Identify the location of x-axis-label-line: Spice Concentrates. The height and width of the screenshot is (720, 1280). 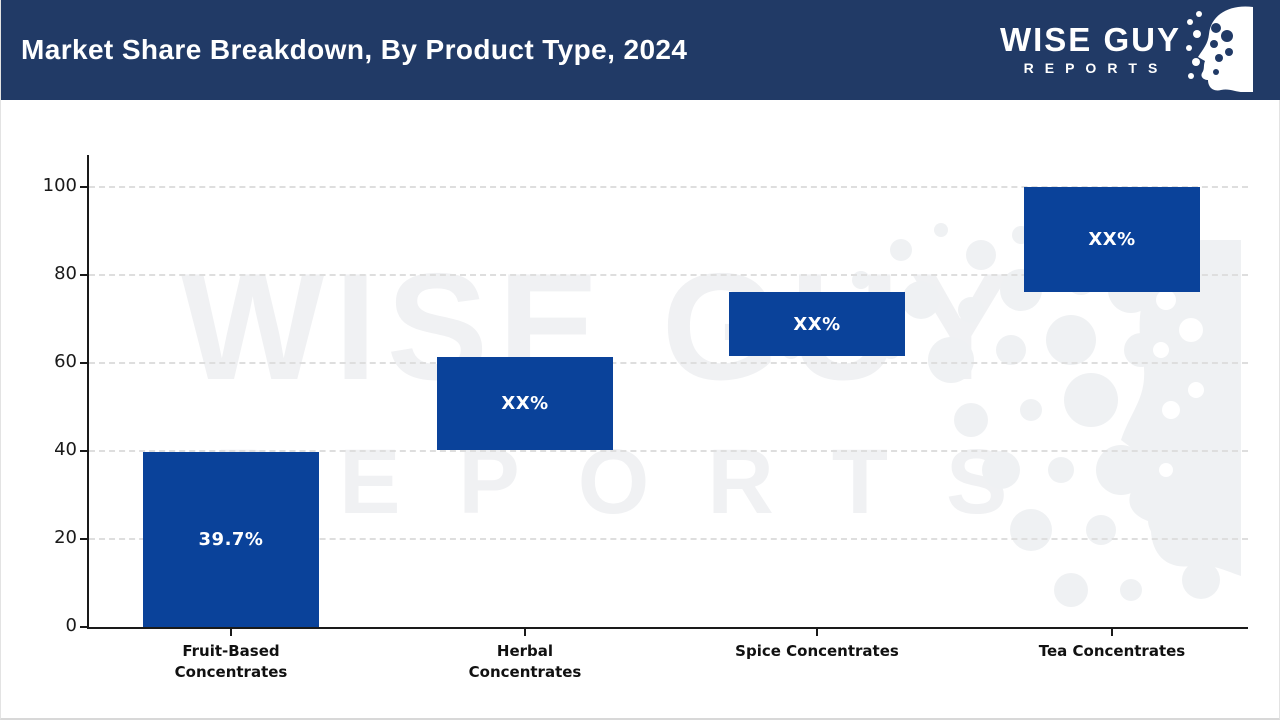
(817, 651).